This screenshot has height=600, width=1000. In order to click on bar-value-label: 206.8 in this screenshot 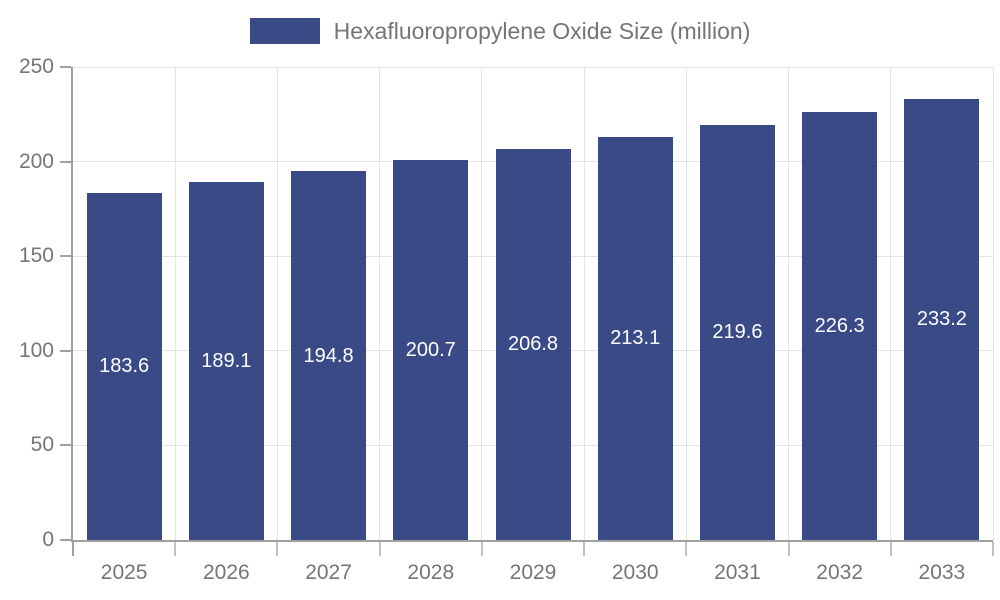, I will do `click(533, 344)`.